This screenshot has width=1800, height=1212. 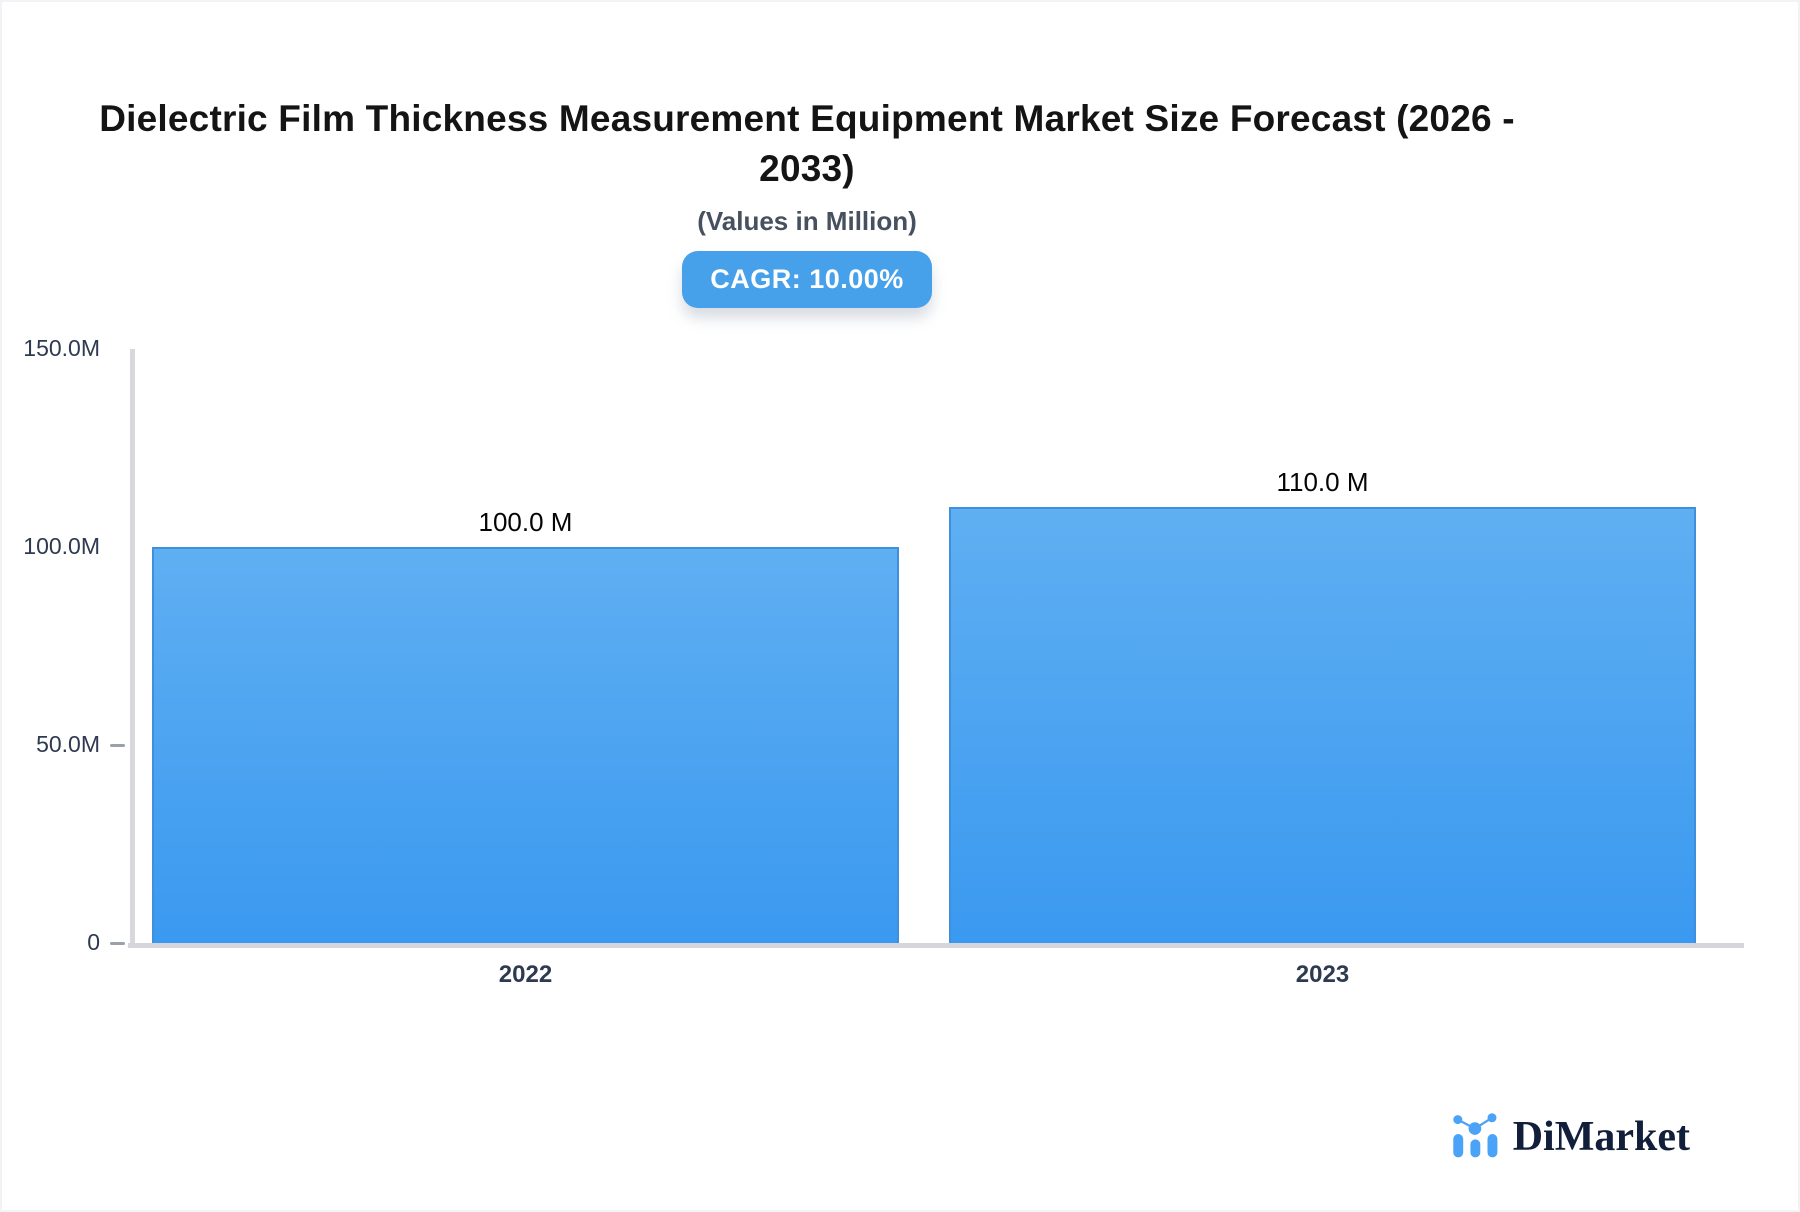 I want to click on bar-2022, so click(x=525, y=745).